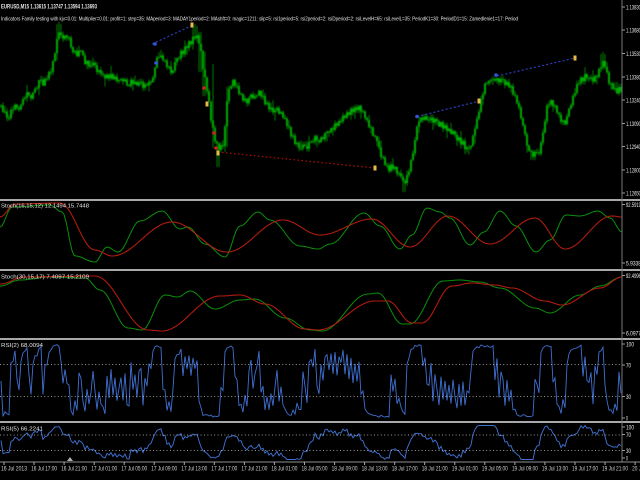 This screenshot has height=480, width=640. What do you see at coordinates (555, 470) in the screenshot?
I see `svg-text: 19 Jul 13:00` at bounding box center [555, 470].